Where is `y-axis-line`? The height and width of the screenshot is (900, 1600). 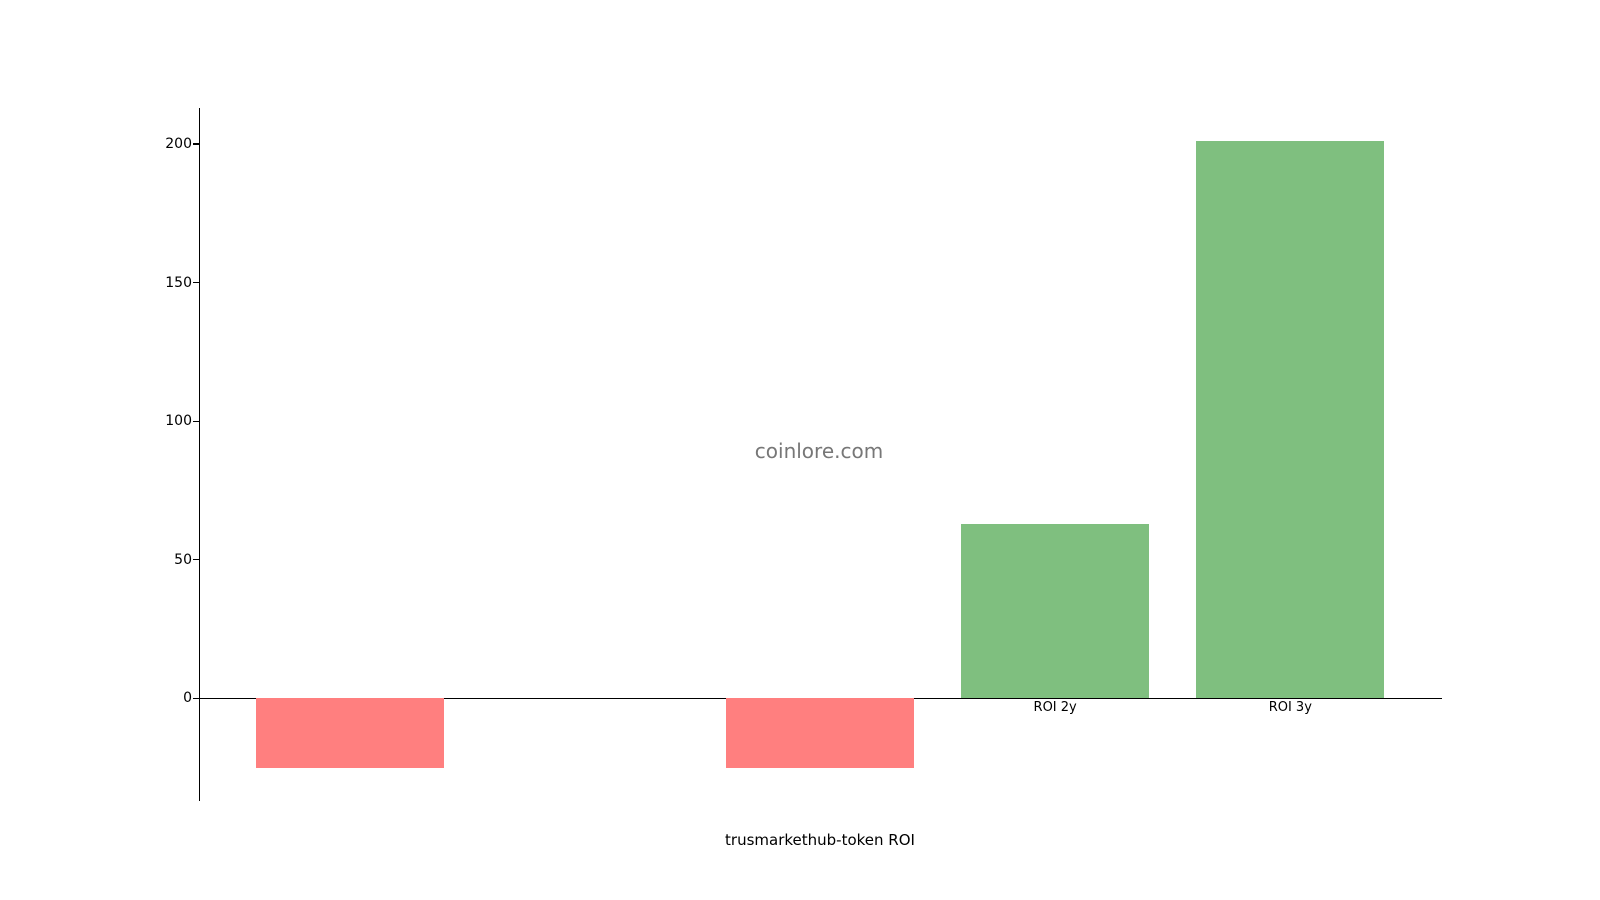 y-axis-line is located at coordinates (200, 454).